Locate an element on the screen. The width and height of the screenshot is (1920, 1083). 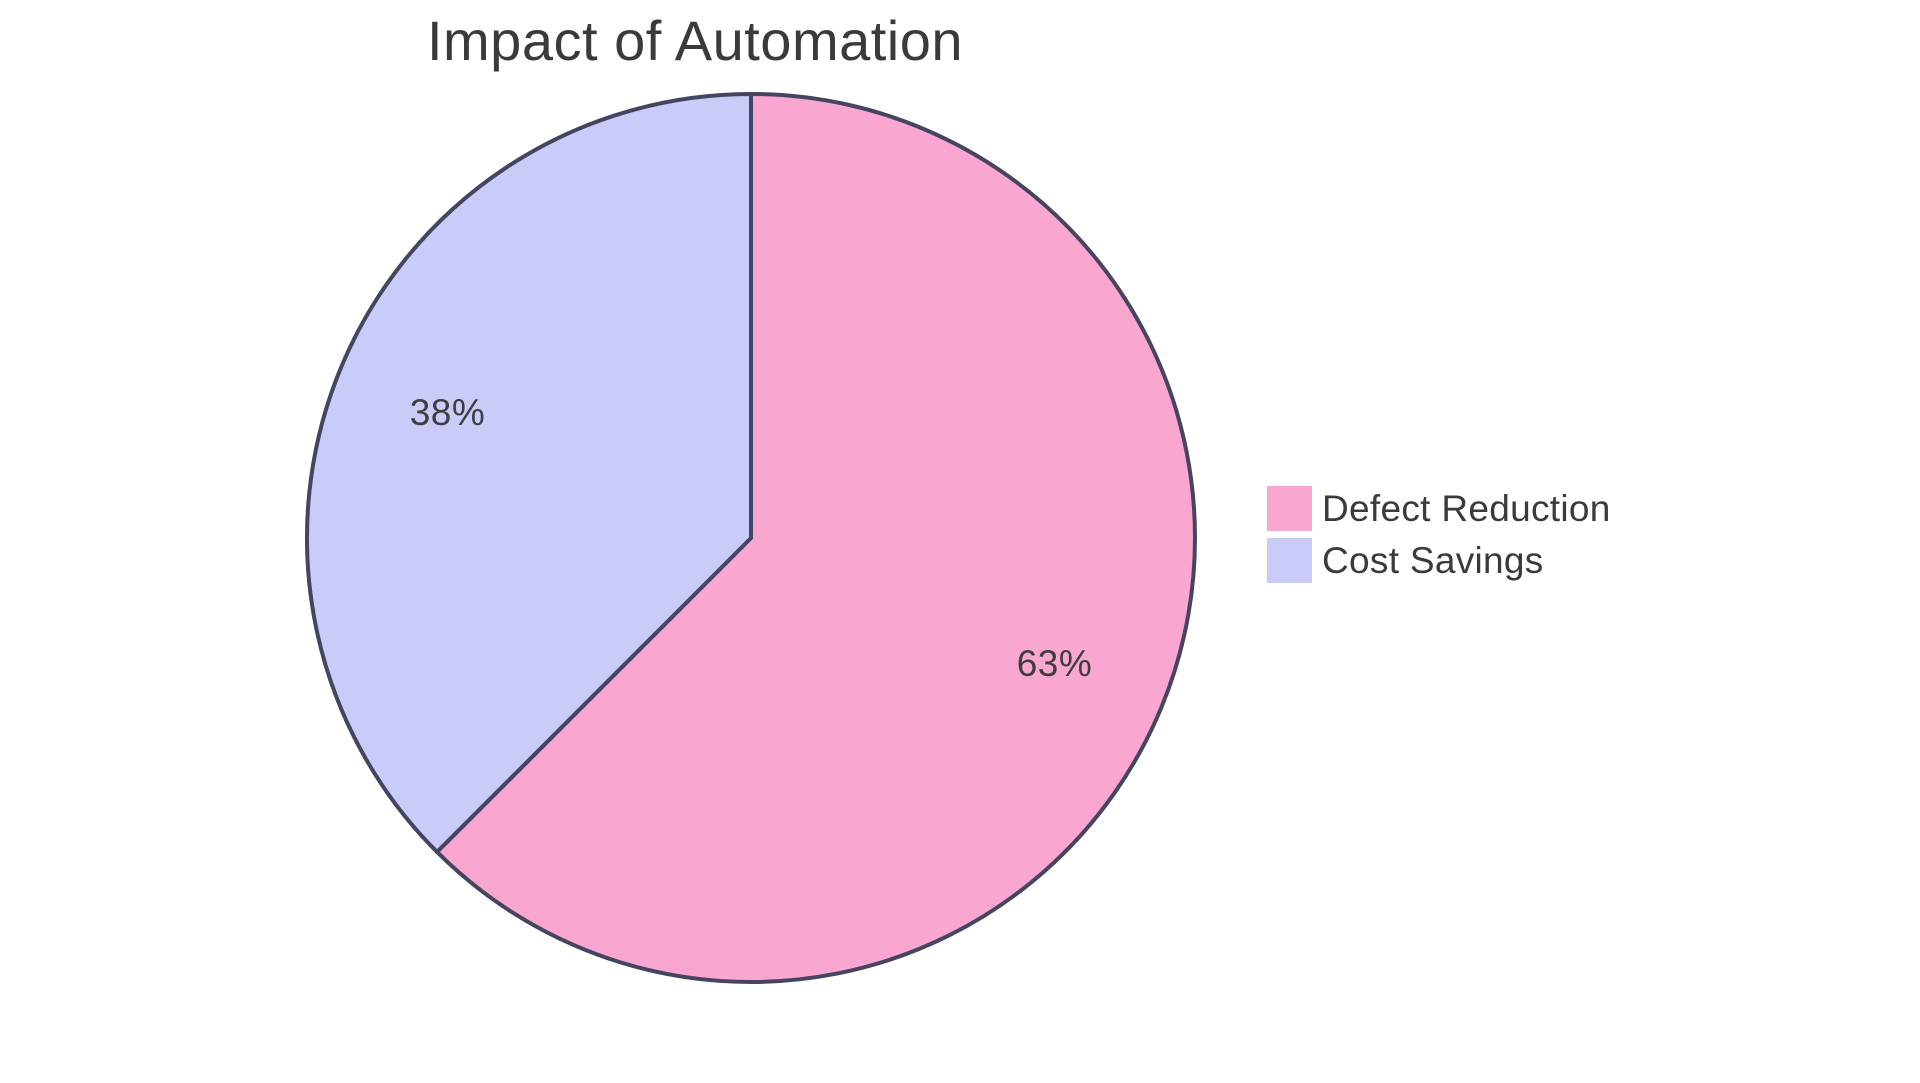
legend-swatch-defect-reduction-icon is located at coordinates (1289, 508).